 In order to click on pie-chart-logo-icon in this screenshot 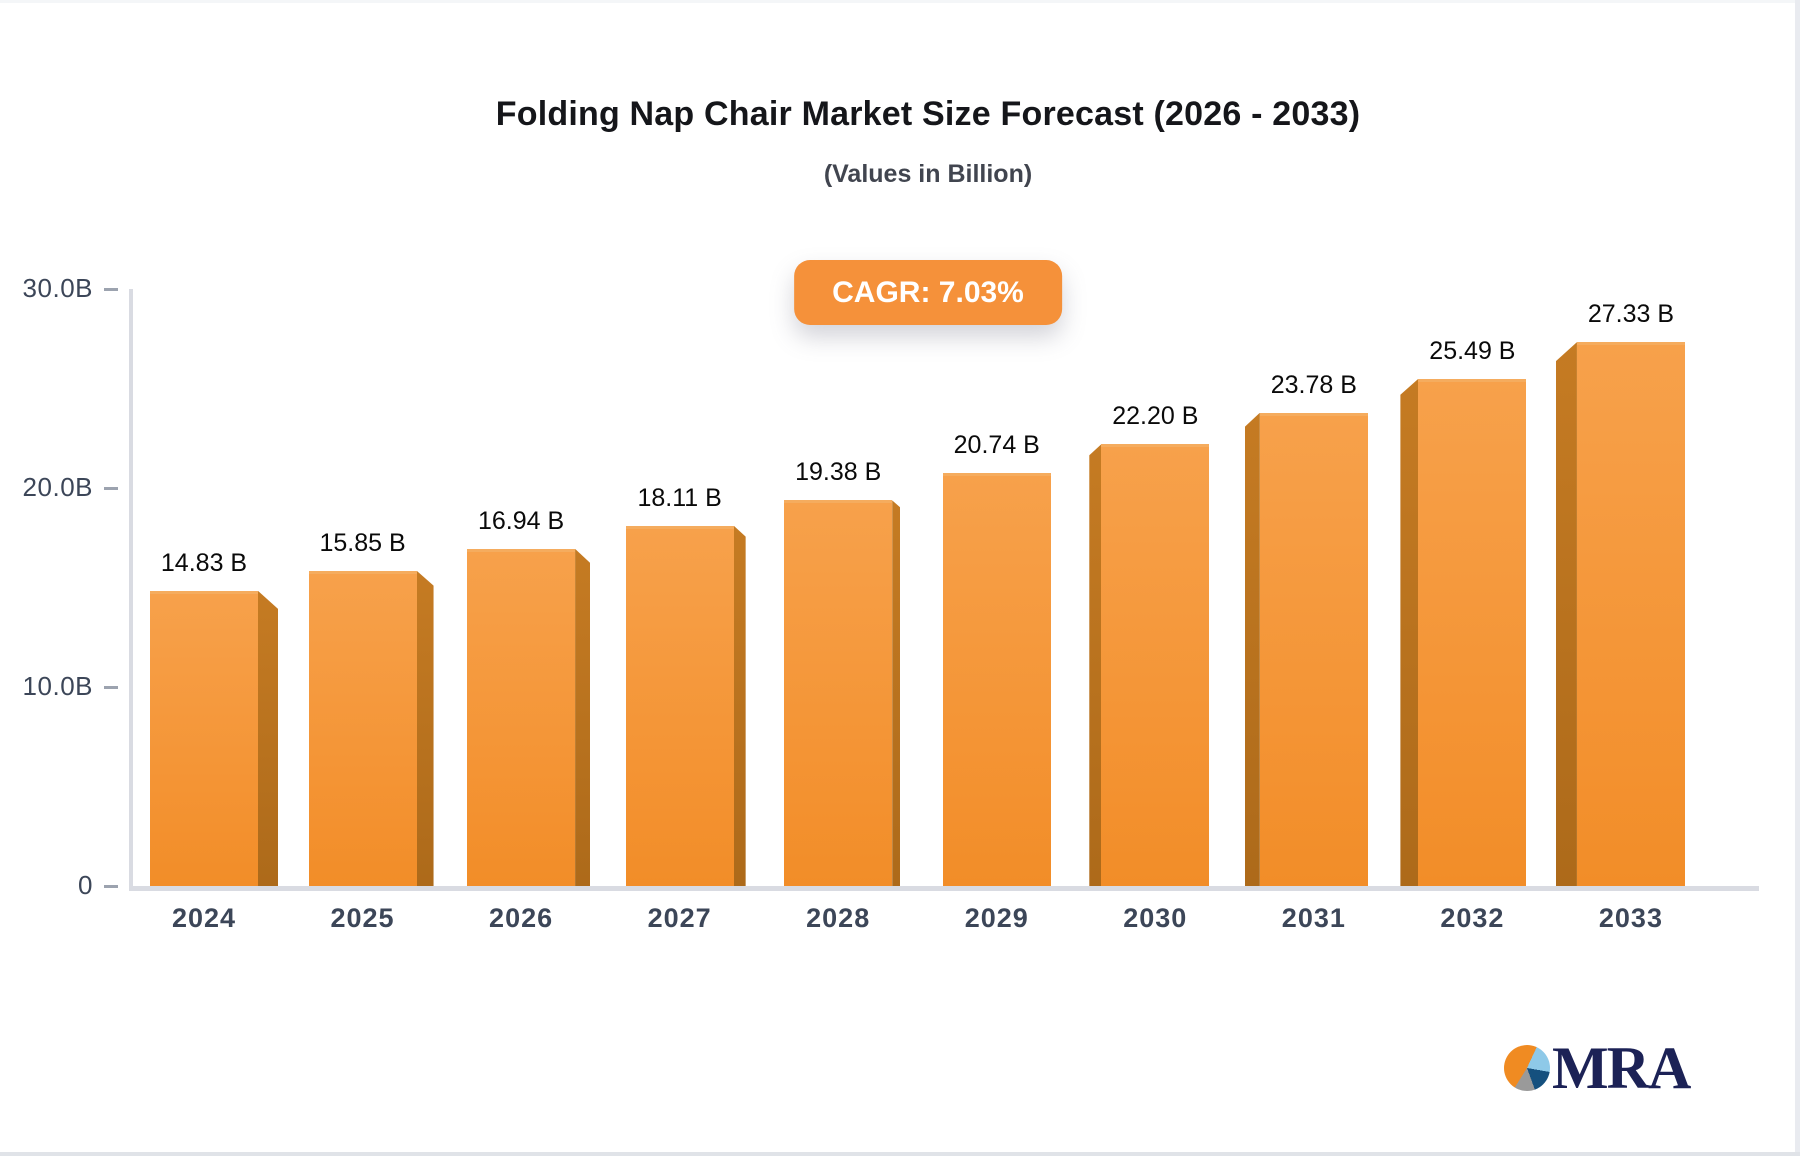, I will do `click(1527, 1068)`.